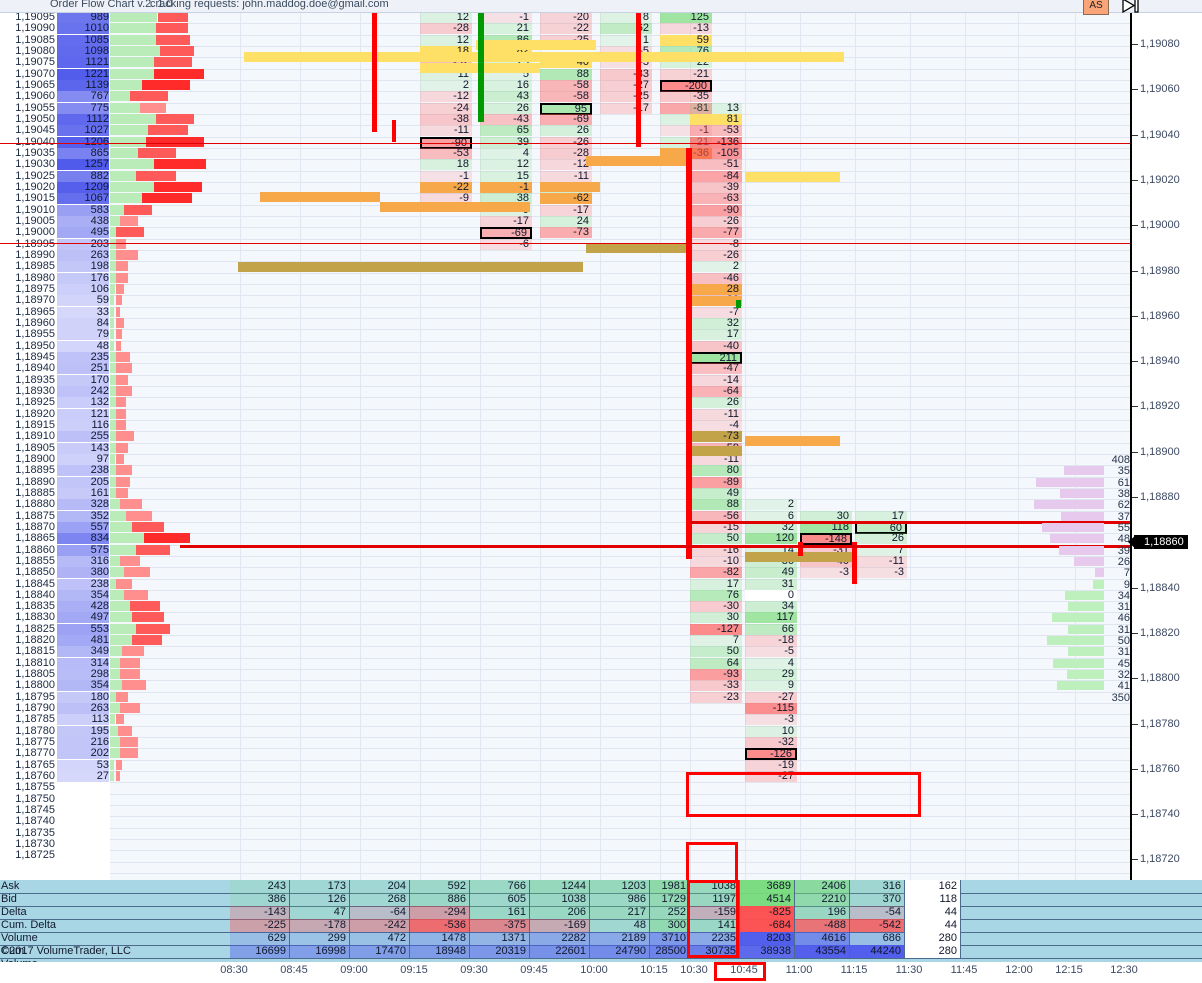 This screenshot has width=1202, height=983. What do you see at coordinates (620, 886) in the screenshot?
I see `footer-cell: 1203` at bounding box center [620, 886].